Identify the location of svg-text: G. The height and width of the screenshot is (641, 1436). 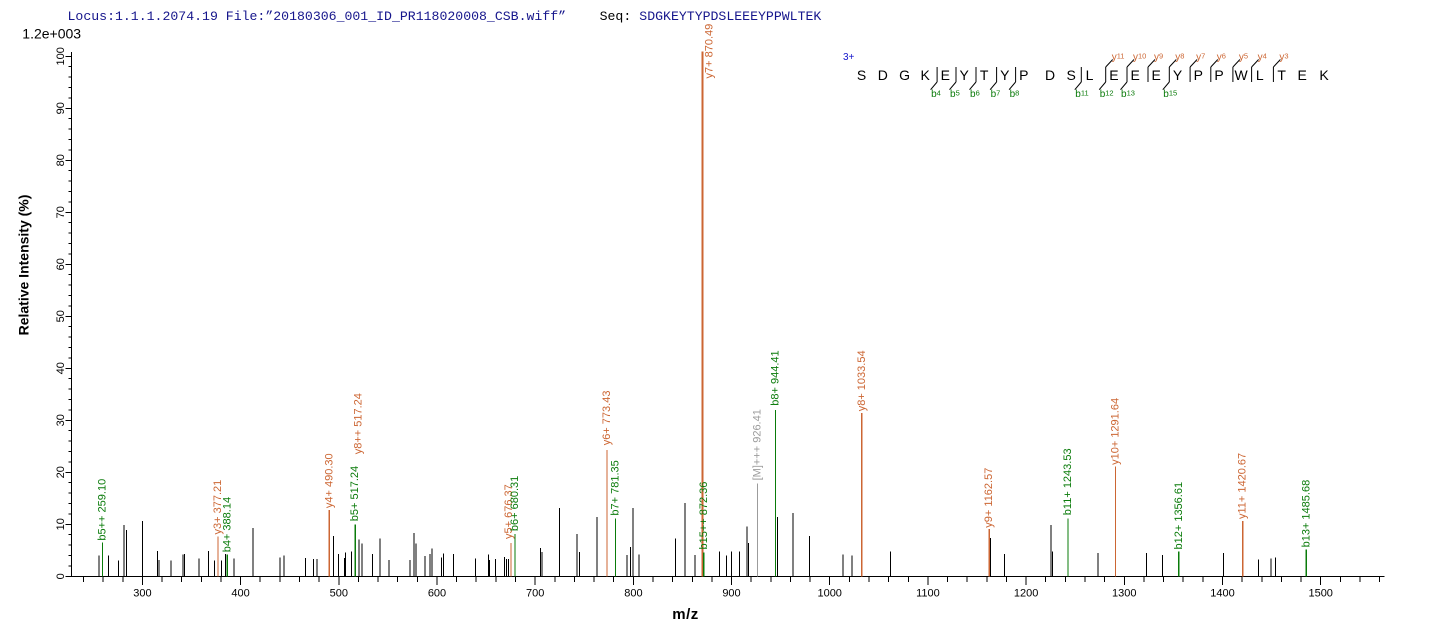
(904, 75).